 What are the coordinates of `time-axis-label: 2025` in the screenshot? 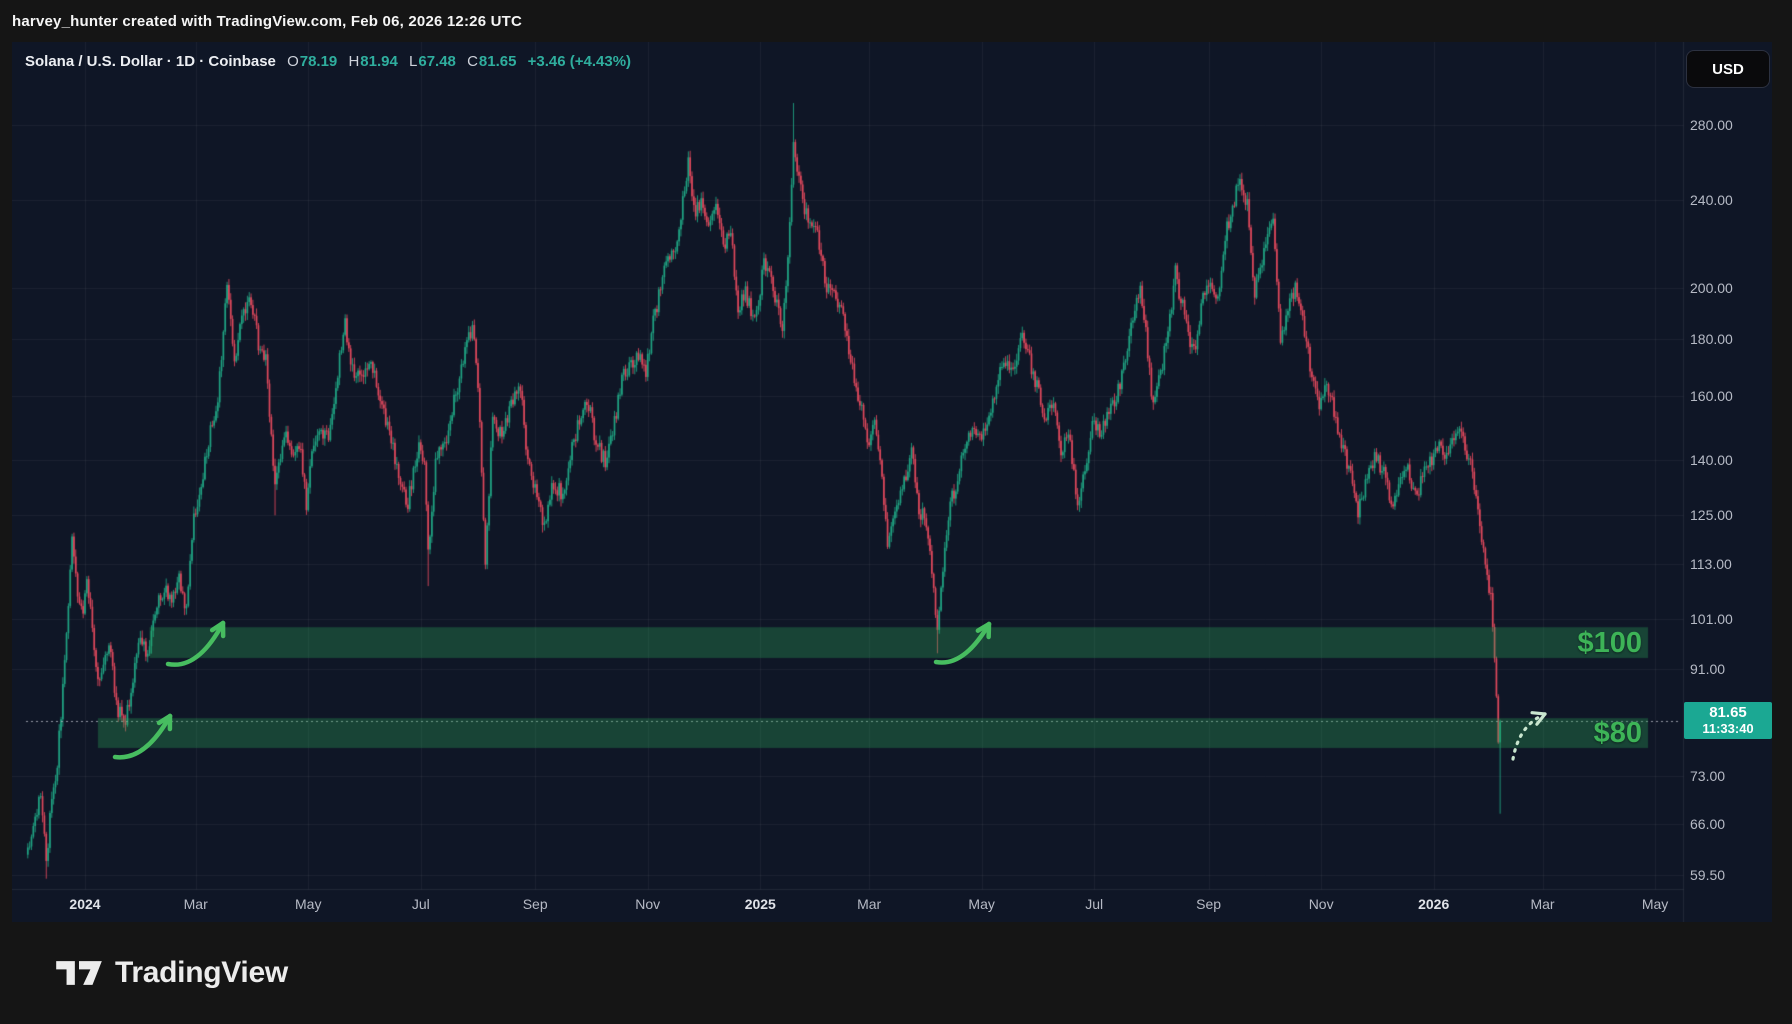 It's located at (760, 904).